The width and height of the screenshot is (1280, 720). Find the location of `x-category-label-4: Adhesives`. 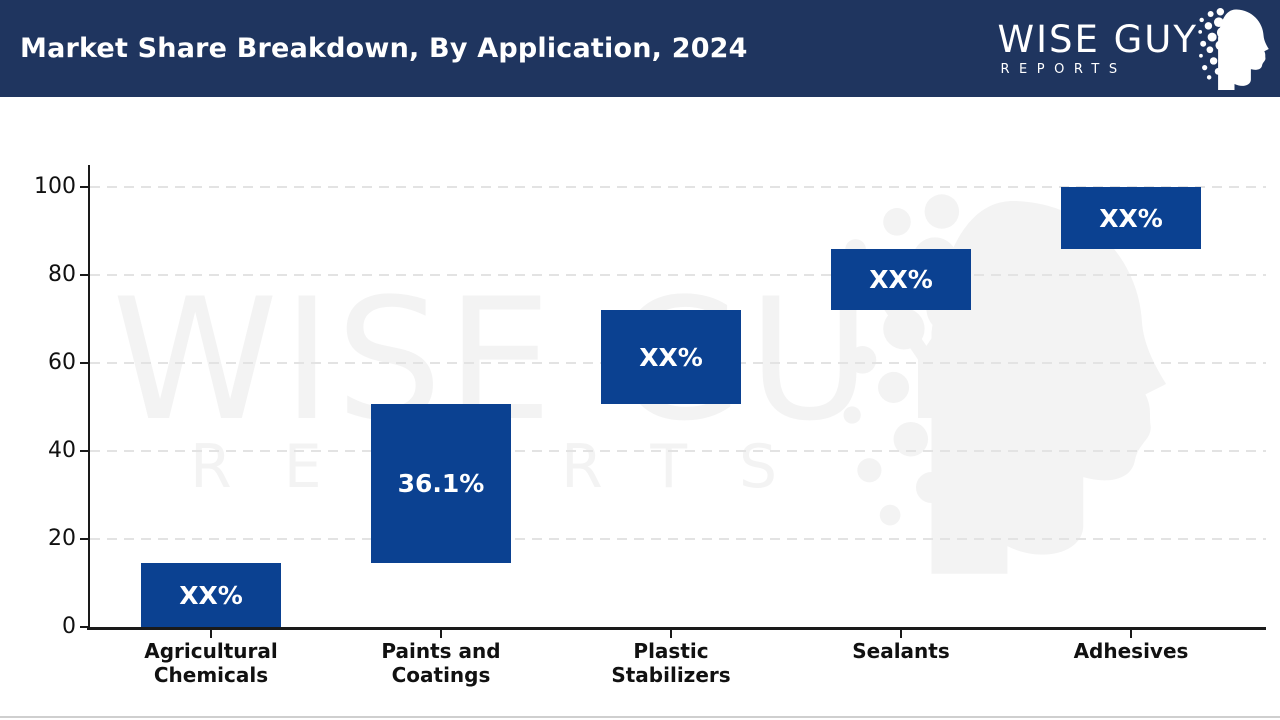

x-category-label-4: Adhesives is located at coordinates (1131, 651).